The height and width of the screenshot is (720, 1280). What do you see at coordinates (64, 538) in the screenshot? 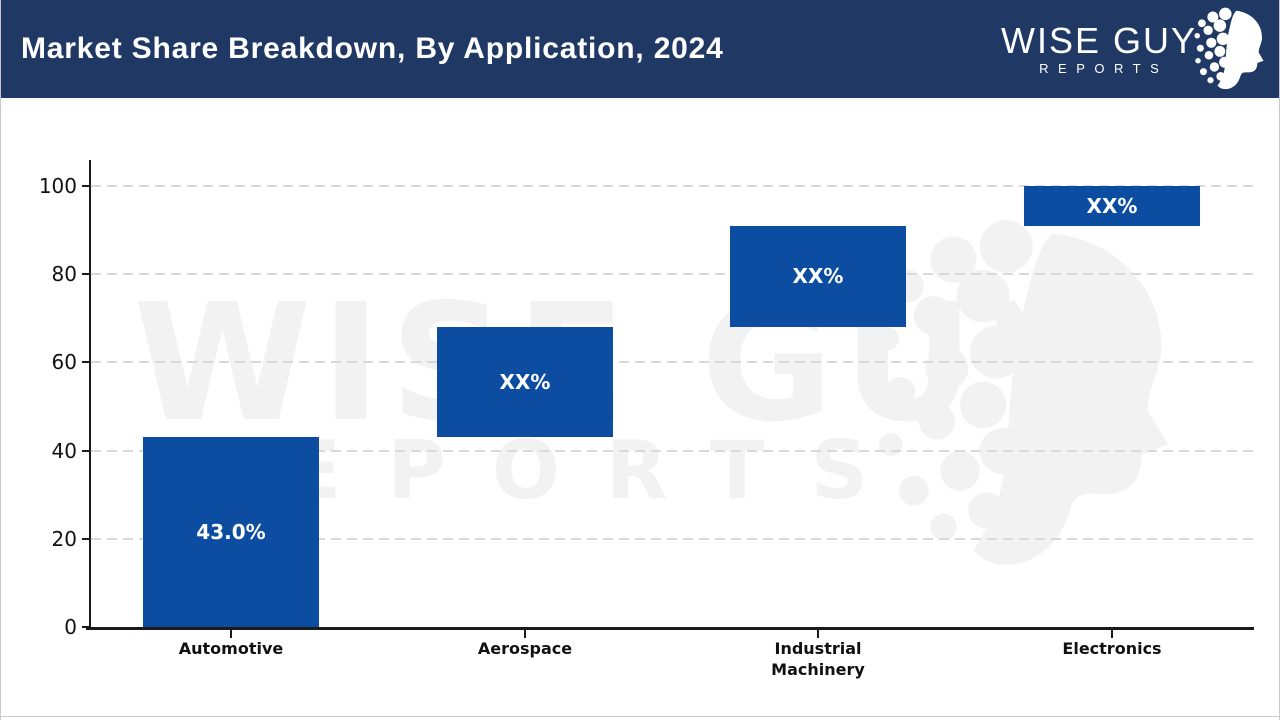
I see `y-tick-label-20: 20` at bounding box center [64, 538].